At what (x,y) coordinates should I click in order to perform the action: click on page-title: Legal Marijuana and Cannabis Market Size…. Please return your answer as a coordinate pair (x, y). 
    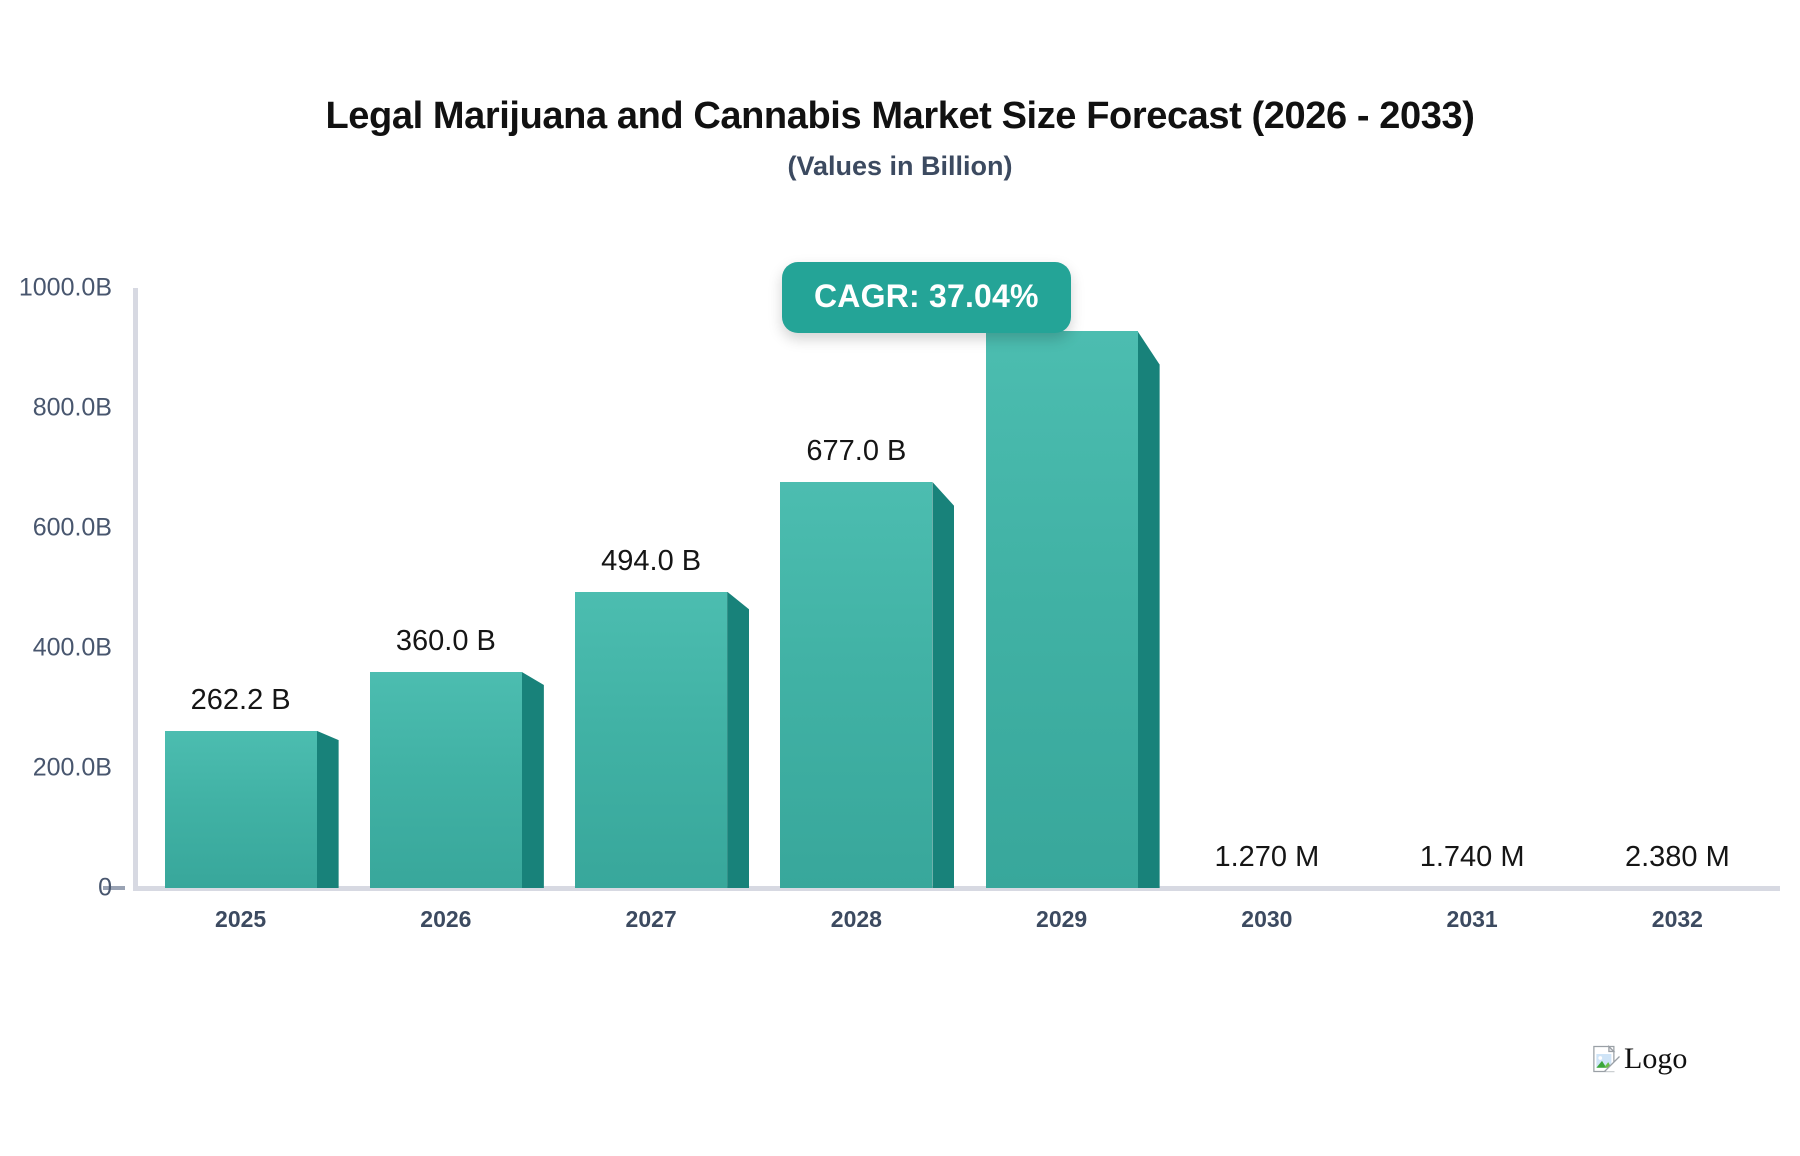
    Looking at the image, I should click on (900, 116).